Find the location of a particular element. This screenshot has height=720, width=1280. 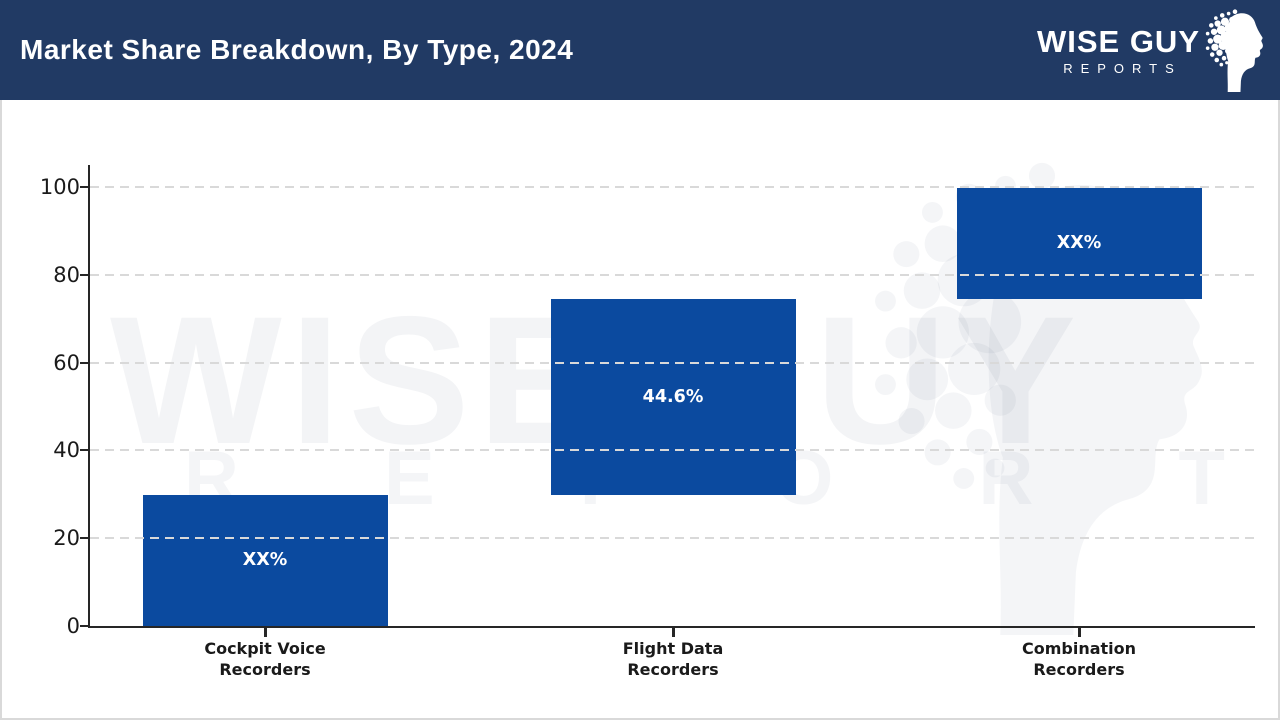

y-tick-label-100: 100 is located at coordinates (59, 187).